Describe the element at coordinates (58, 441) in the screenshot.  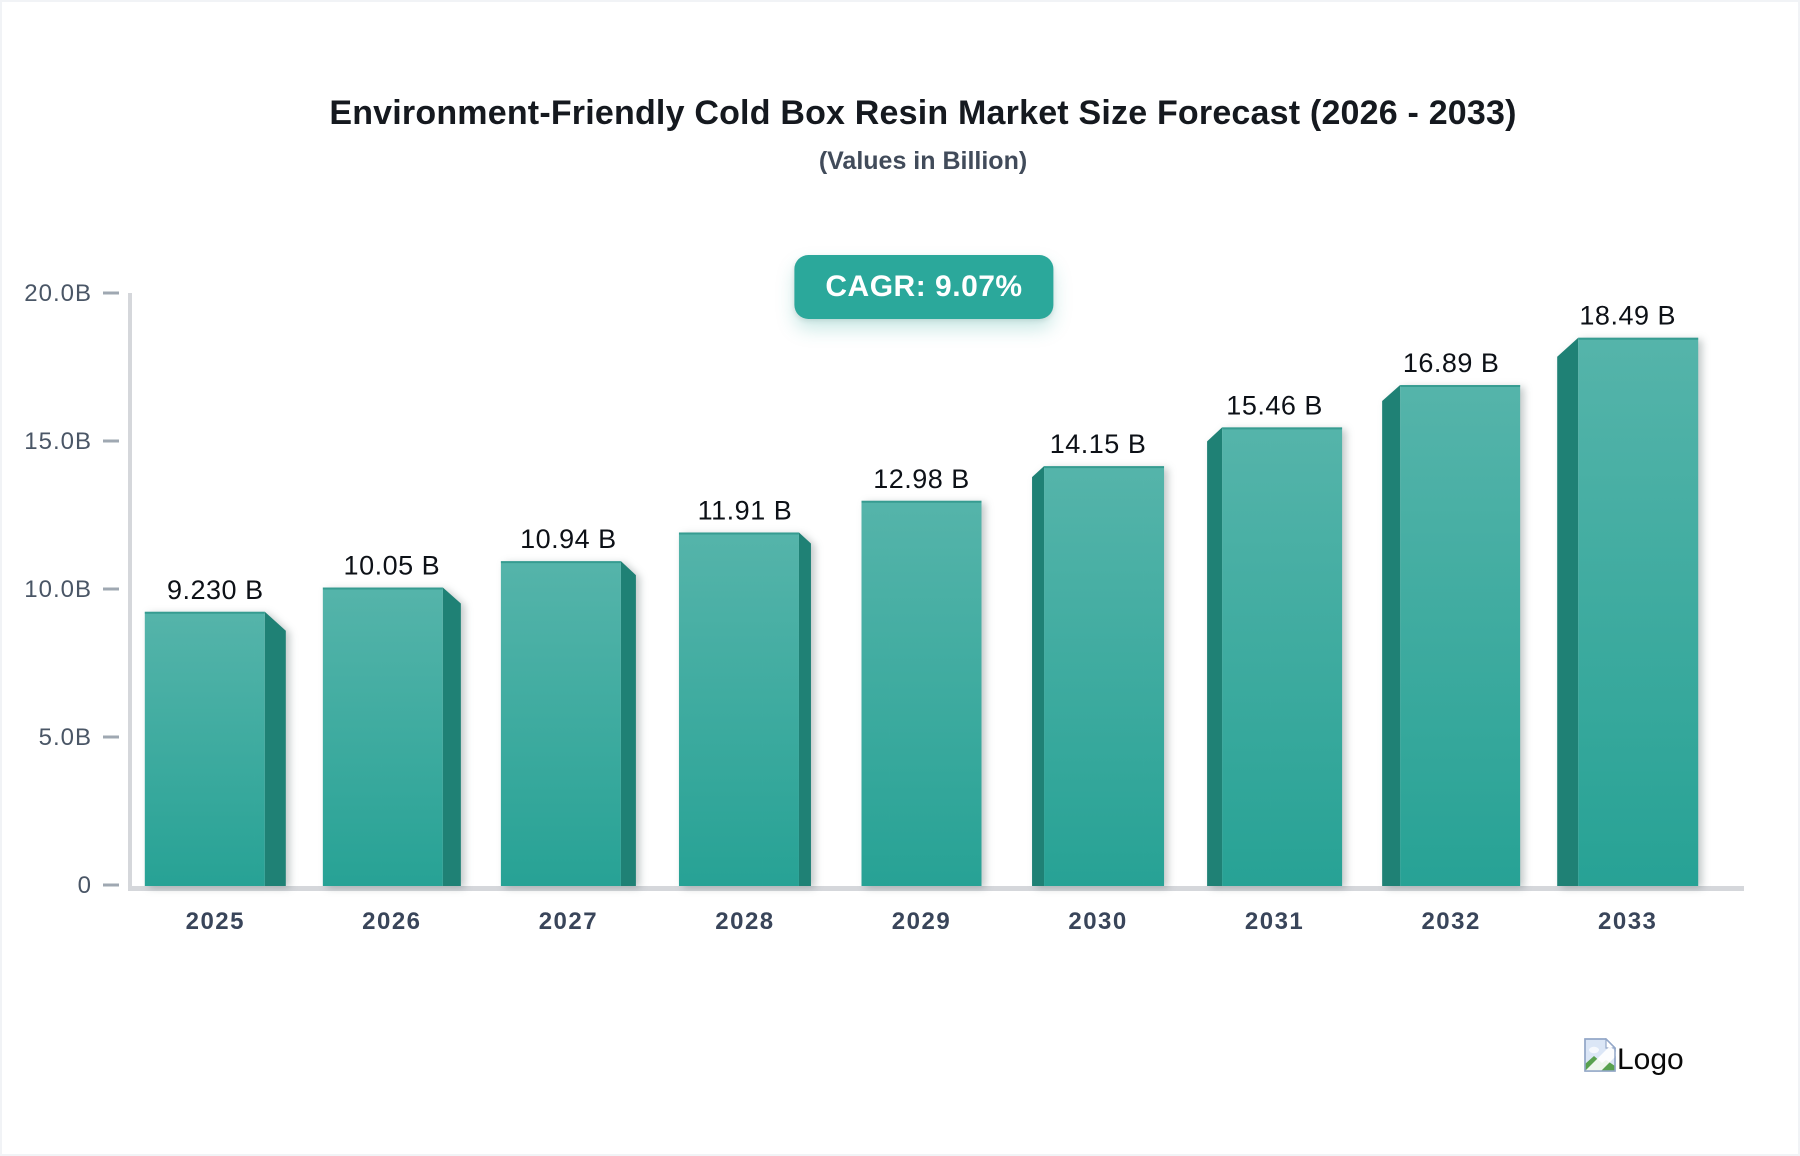
I see `y-tick-label: 15.0B` at that location.